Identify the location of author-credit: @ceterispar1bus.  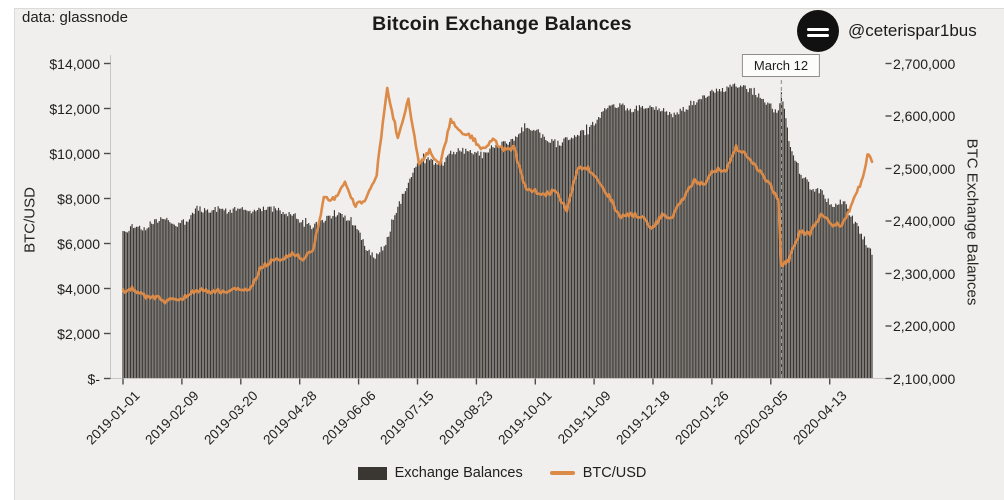
(887, 31).